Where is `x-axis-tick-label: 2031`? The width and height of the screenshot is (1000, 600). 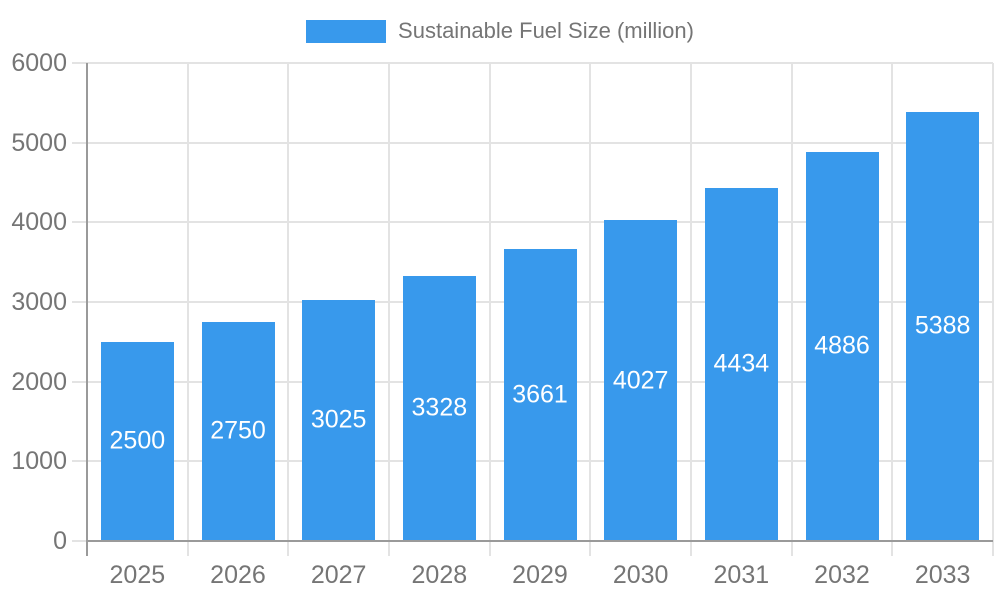
x-axis-tick-label: 2031 is located at coordinates (741, 575).